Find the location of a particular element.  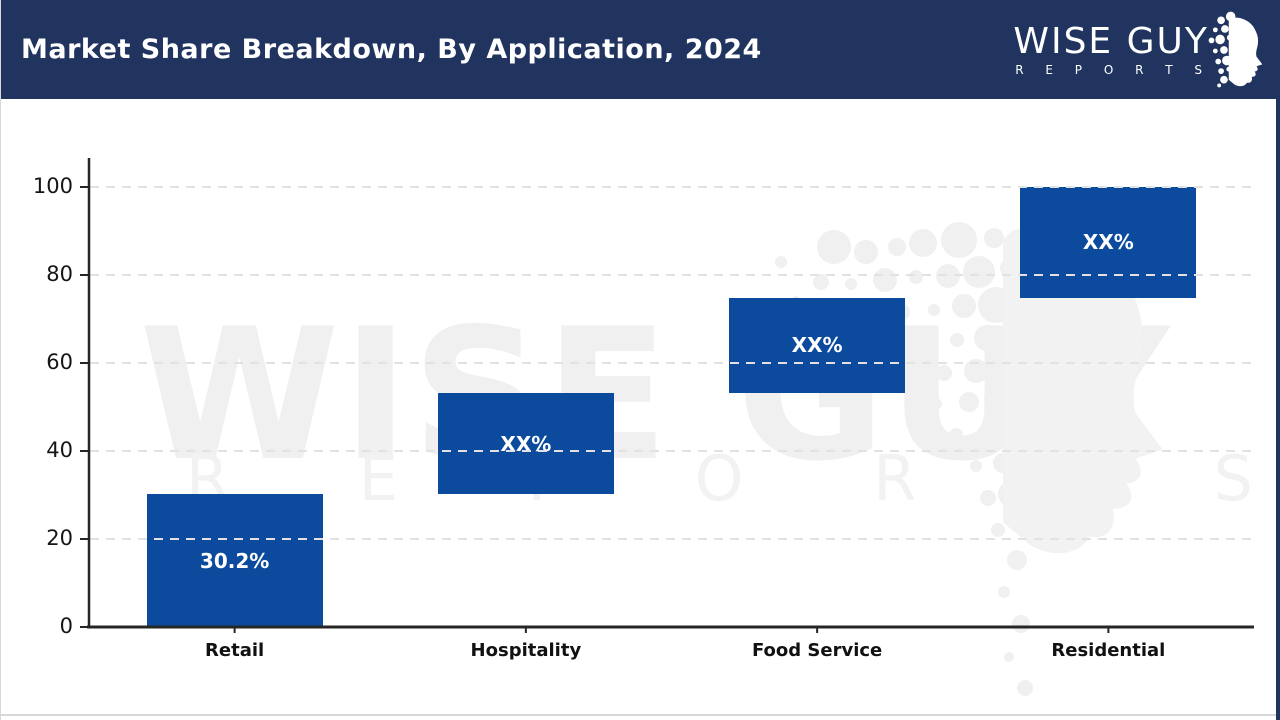

bottom-edge-line is located at coordinates (640, 715).